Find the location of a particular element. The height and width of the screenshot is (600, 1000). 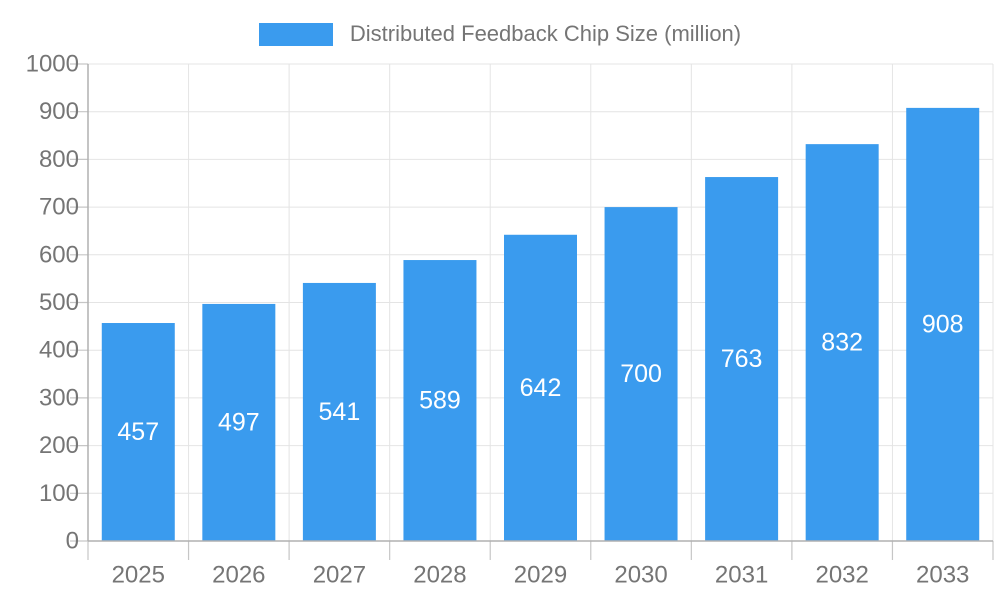

bar-value-label: 497 is located at coordinates (239, 422).